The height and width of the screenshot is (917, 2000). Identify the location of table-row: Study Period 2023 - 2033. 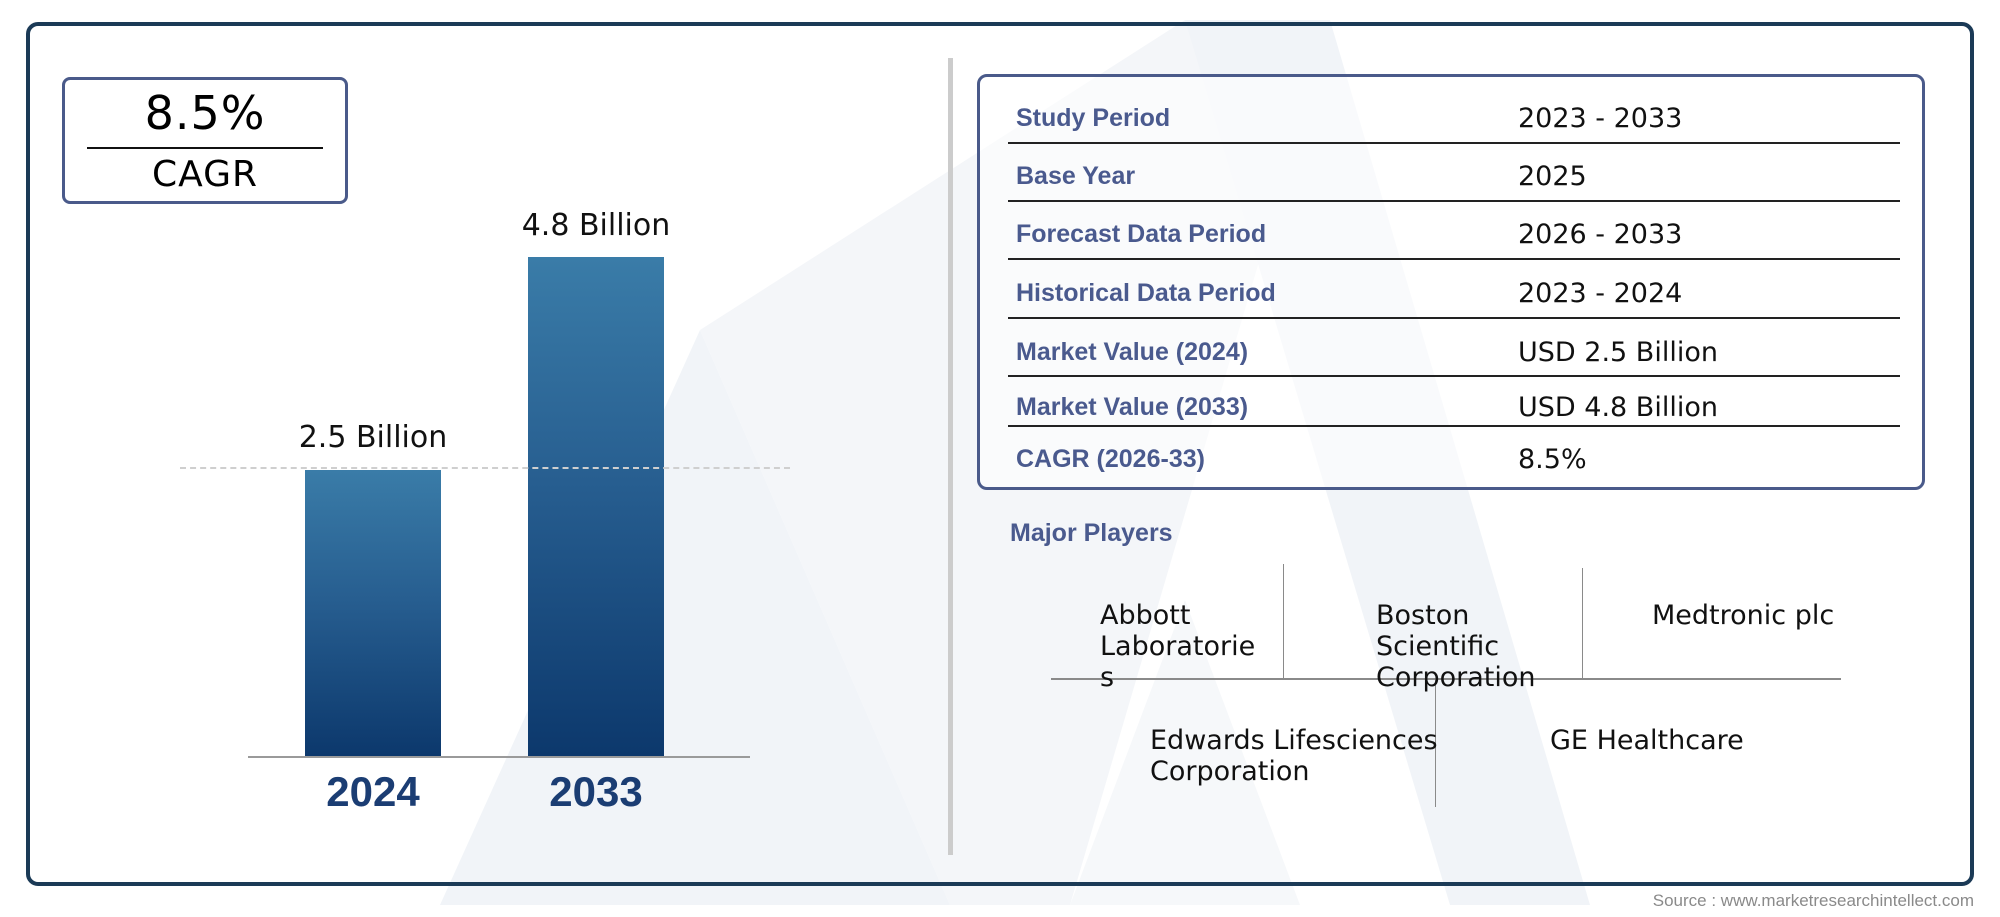
(1454, 118).